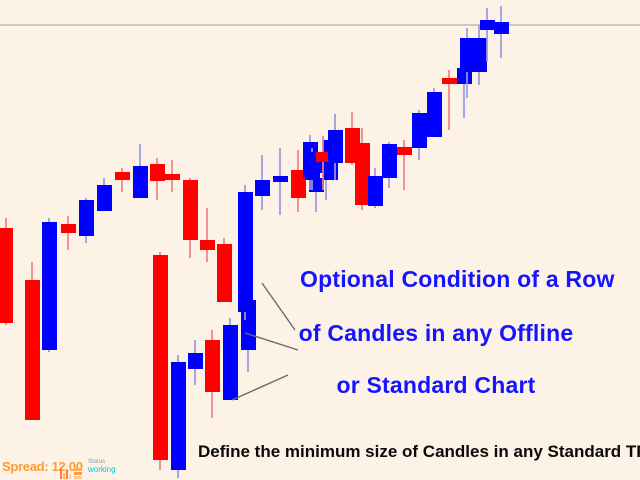  What do you see at coordinates (97, 462) in the screenshot?
I see `status-title: Status` at bounding box center [97, 462].